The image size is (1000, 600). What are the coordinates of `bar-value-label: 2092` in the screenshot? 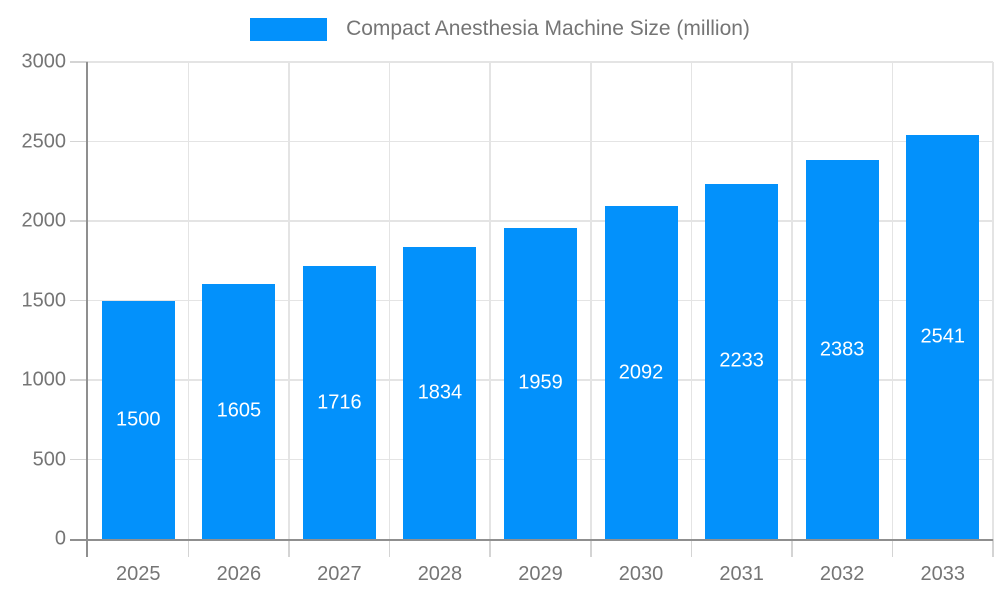 It's located at (641, 372).